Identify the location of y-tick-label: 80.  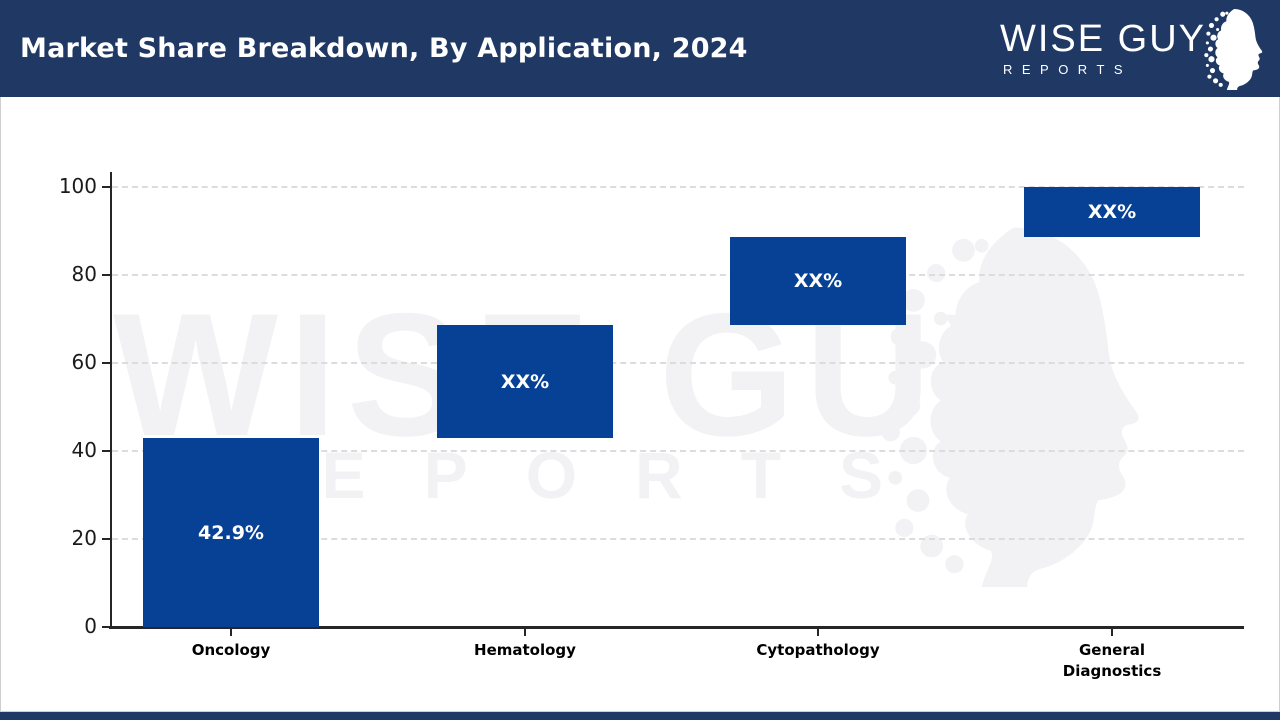
(84, 274).